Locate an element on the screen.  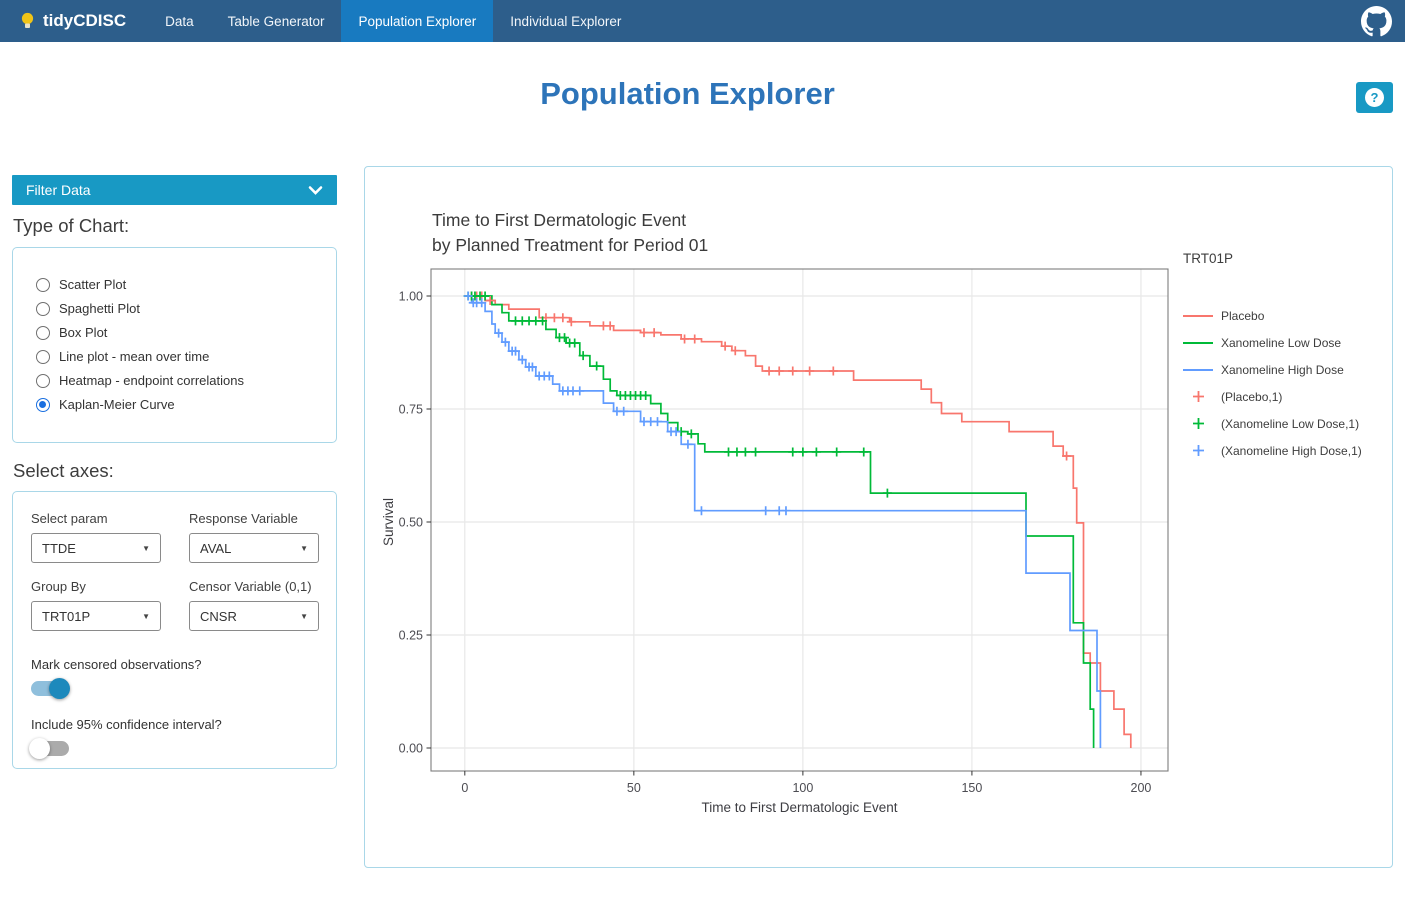
radio-box-plot: Box Plot is located at coordinates (186, 332).